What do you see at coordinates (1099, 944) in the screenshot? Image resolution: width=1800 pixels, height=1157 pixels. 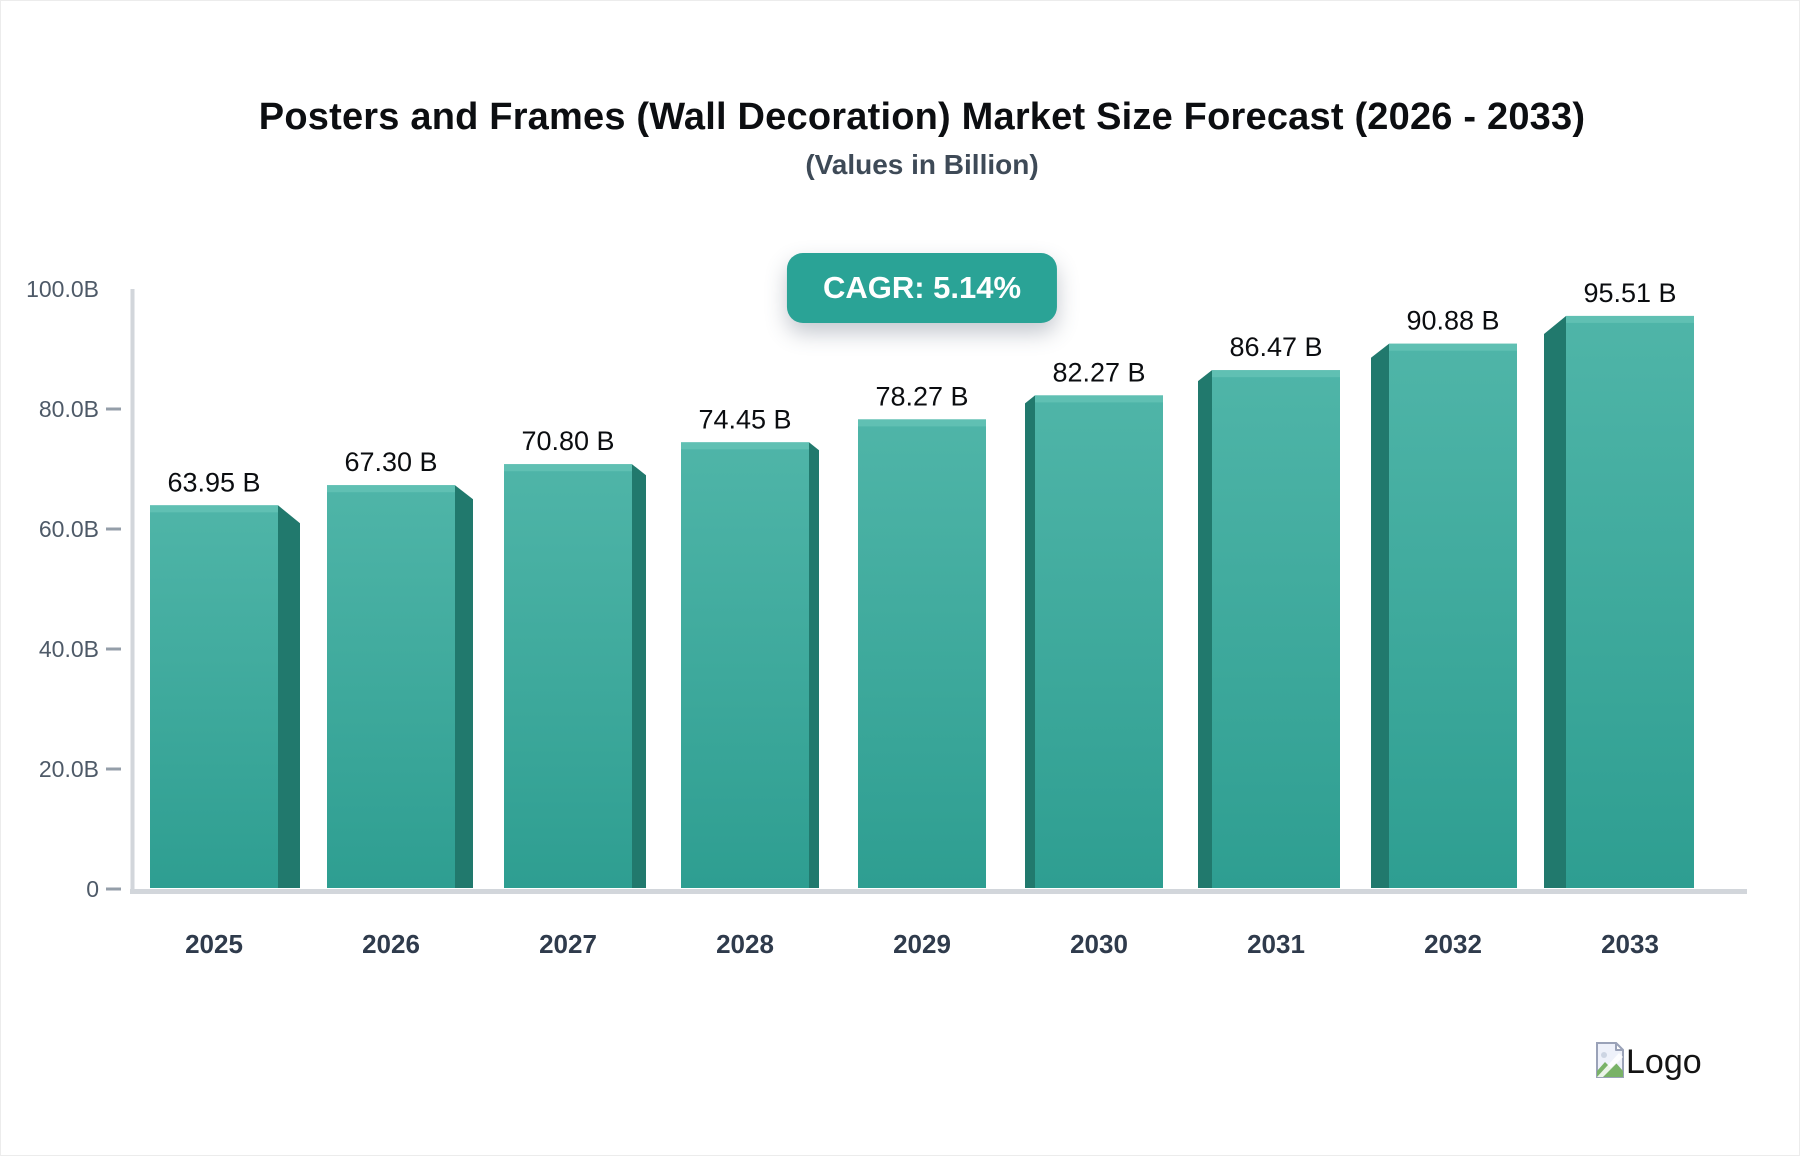 I see `x-axis-label: 2030` at bounding box center [1099, 944].